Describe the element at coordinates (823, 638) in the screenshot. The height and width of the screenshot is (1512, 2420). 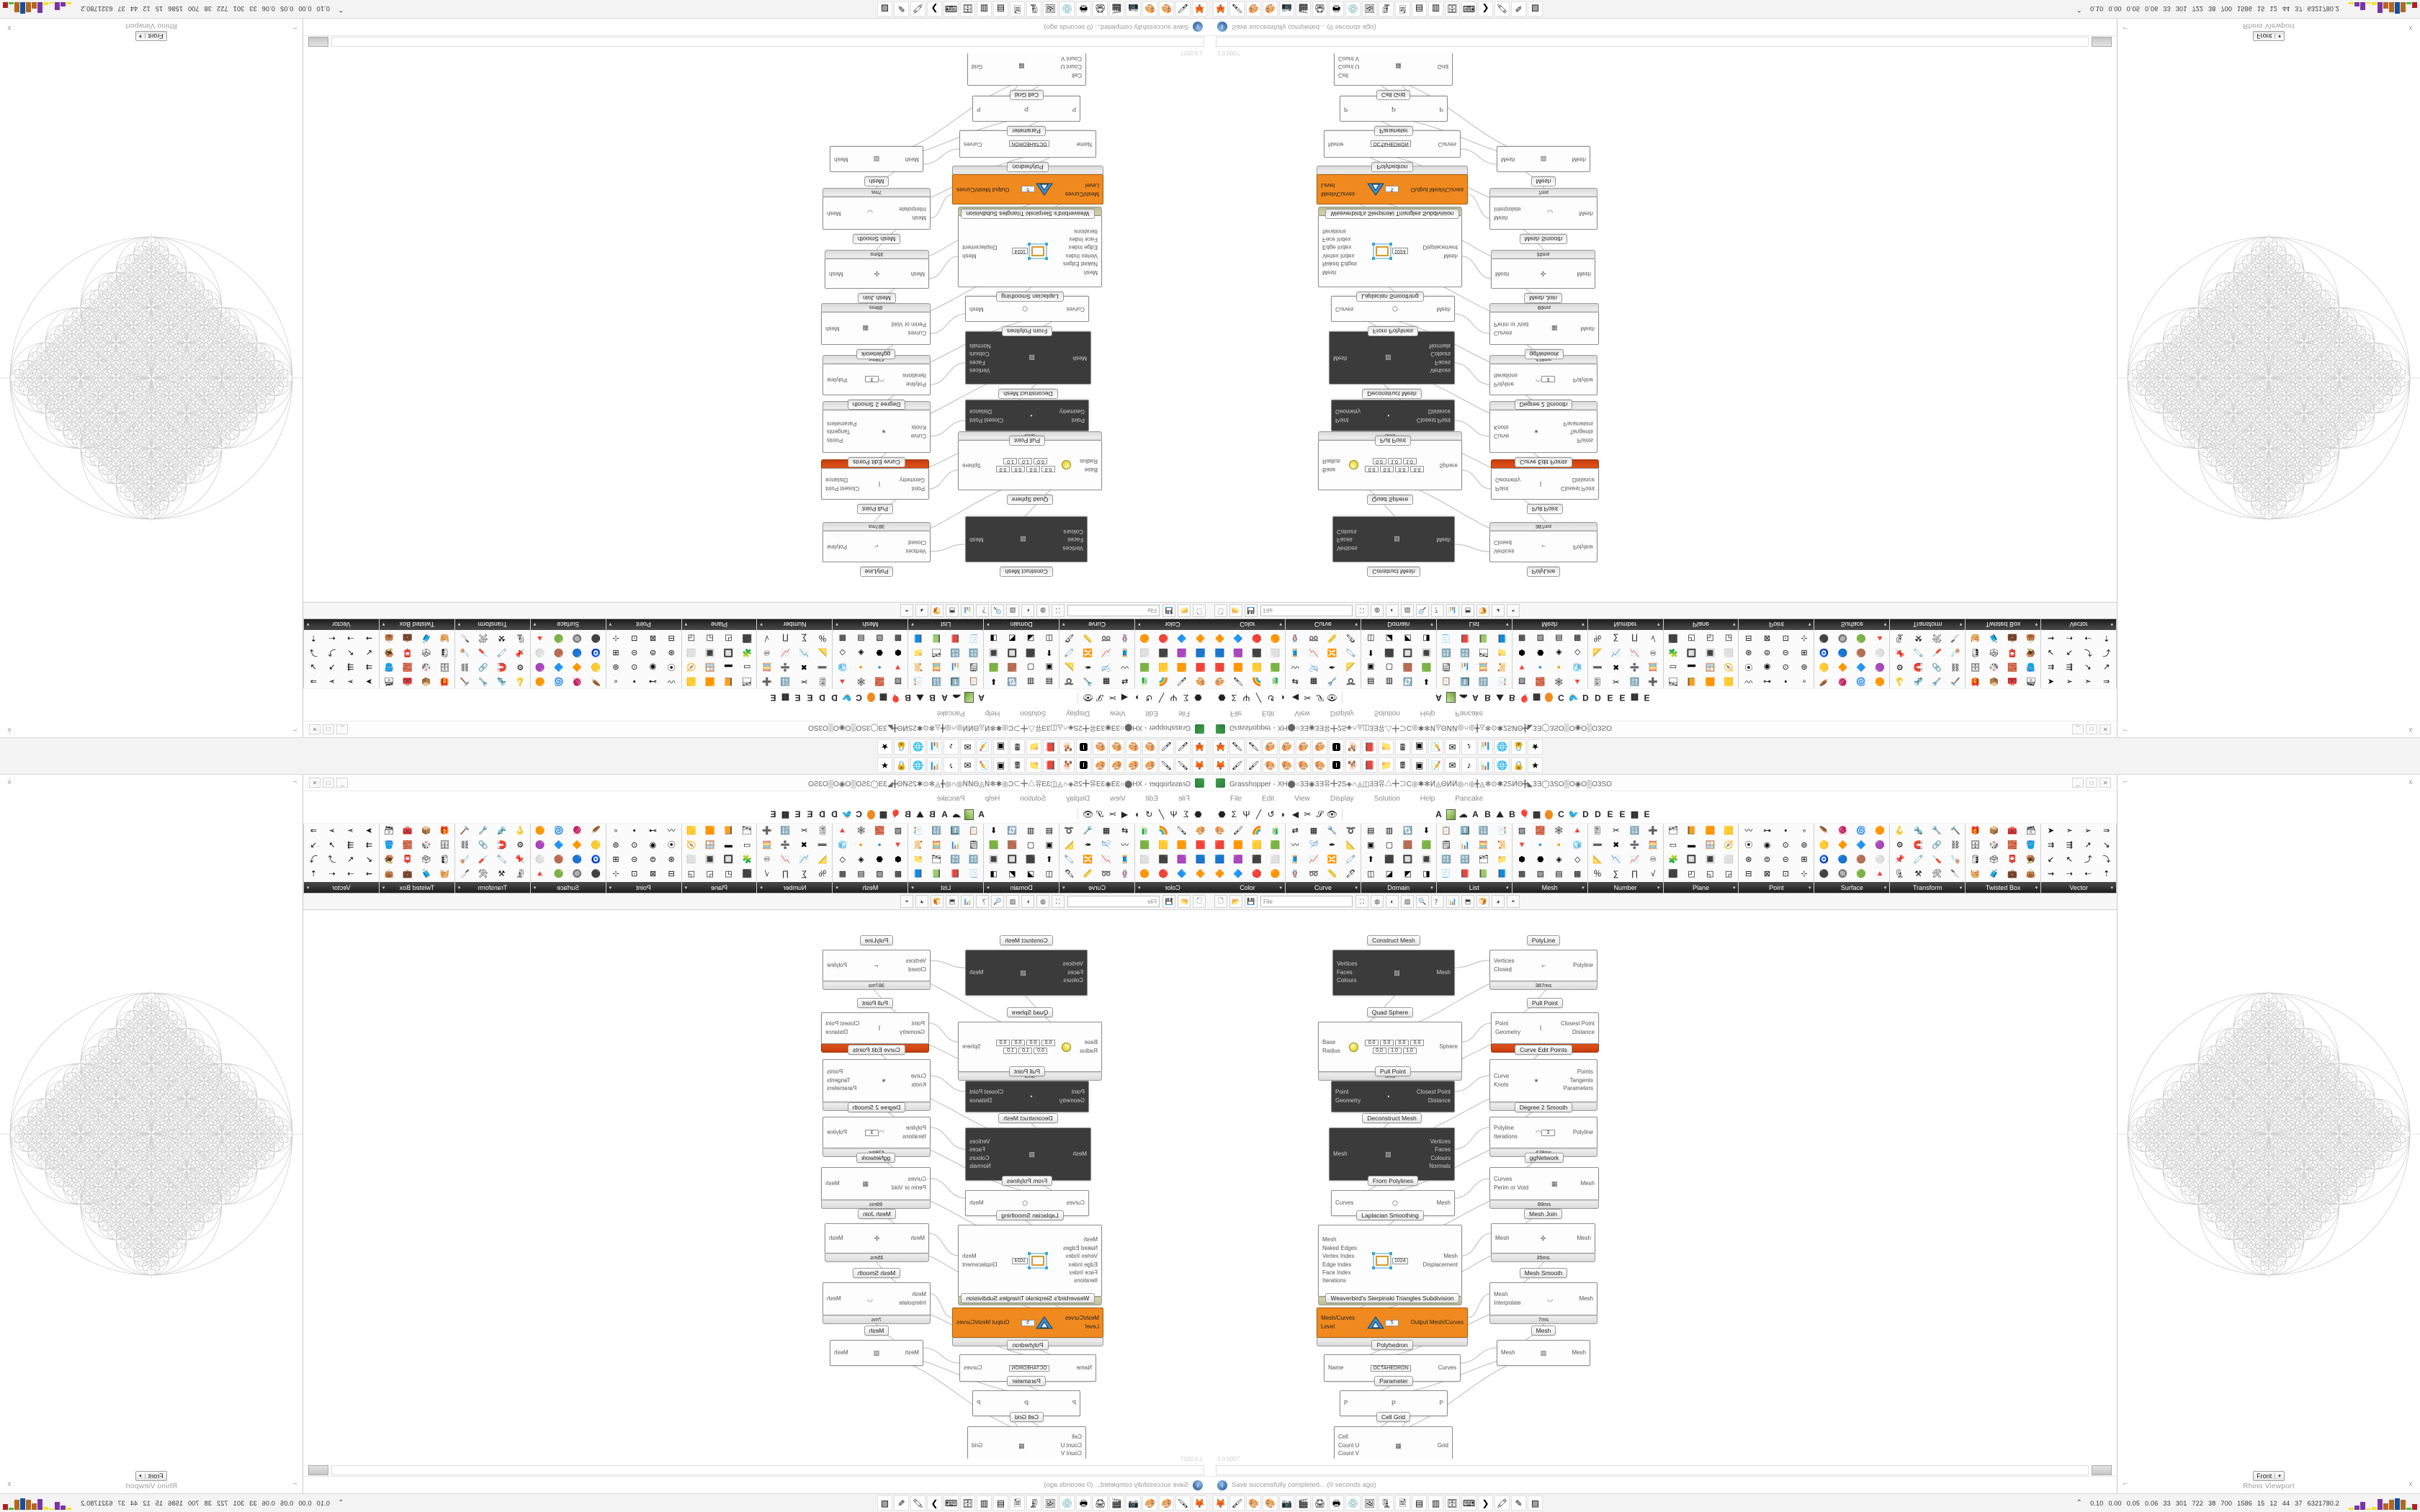
I see `component-button: ％` at that location.